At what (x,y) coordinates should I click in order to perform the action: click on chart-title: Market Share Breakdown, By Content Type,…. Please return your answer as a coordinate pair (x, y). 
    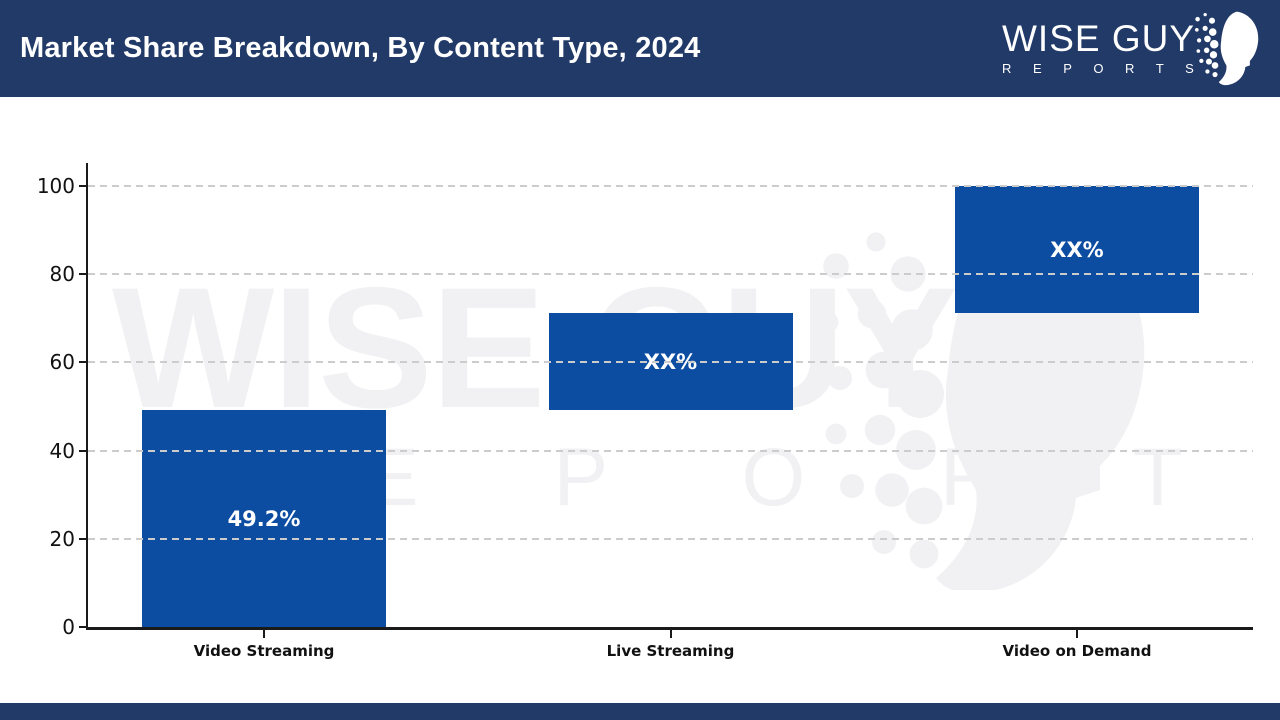
    Looking at the image, I should click on (360, 48).